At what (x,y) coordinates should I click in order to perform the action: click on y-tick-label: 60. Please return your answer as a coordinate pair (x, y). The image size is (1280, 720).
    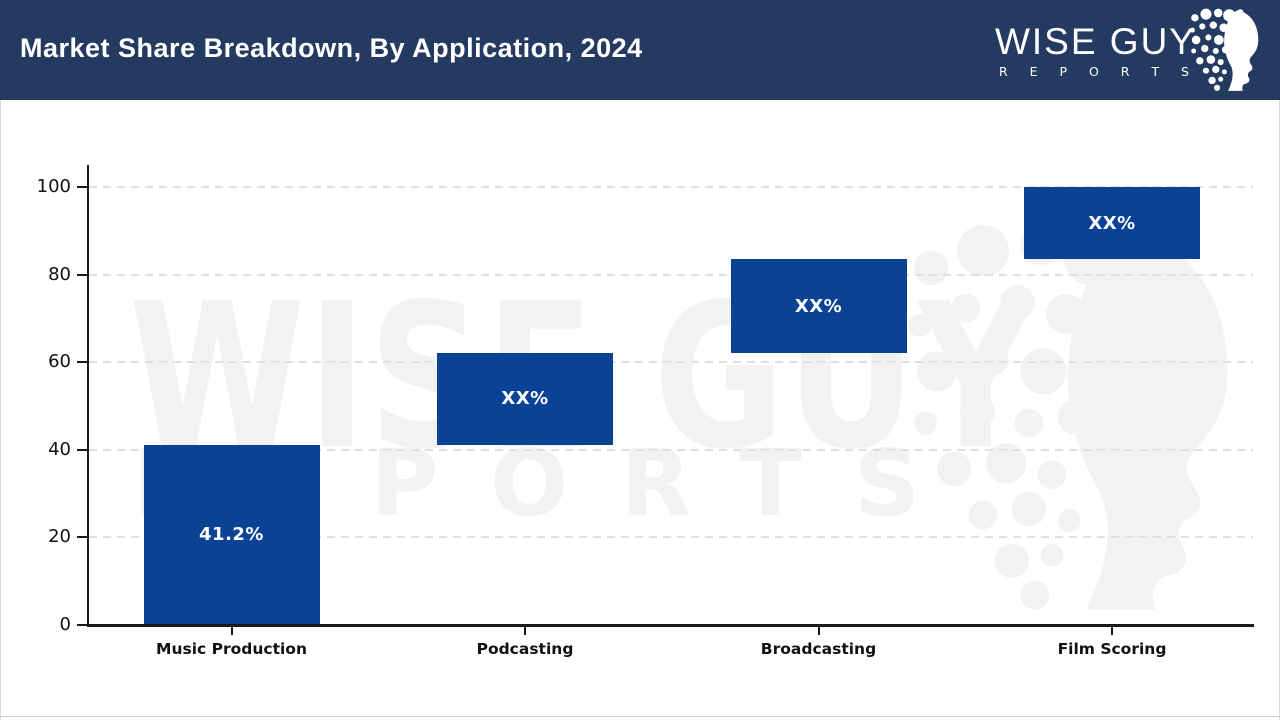
    Looking at the image, I should click on (59, 362).